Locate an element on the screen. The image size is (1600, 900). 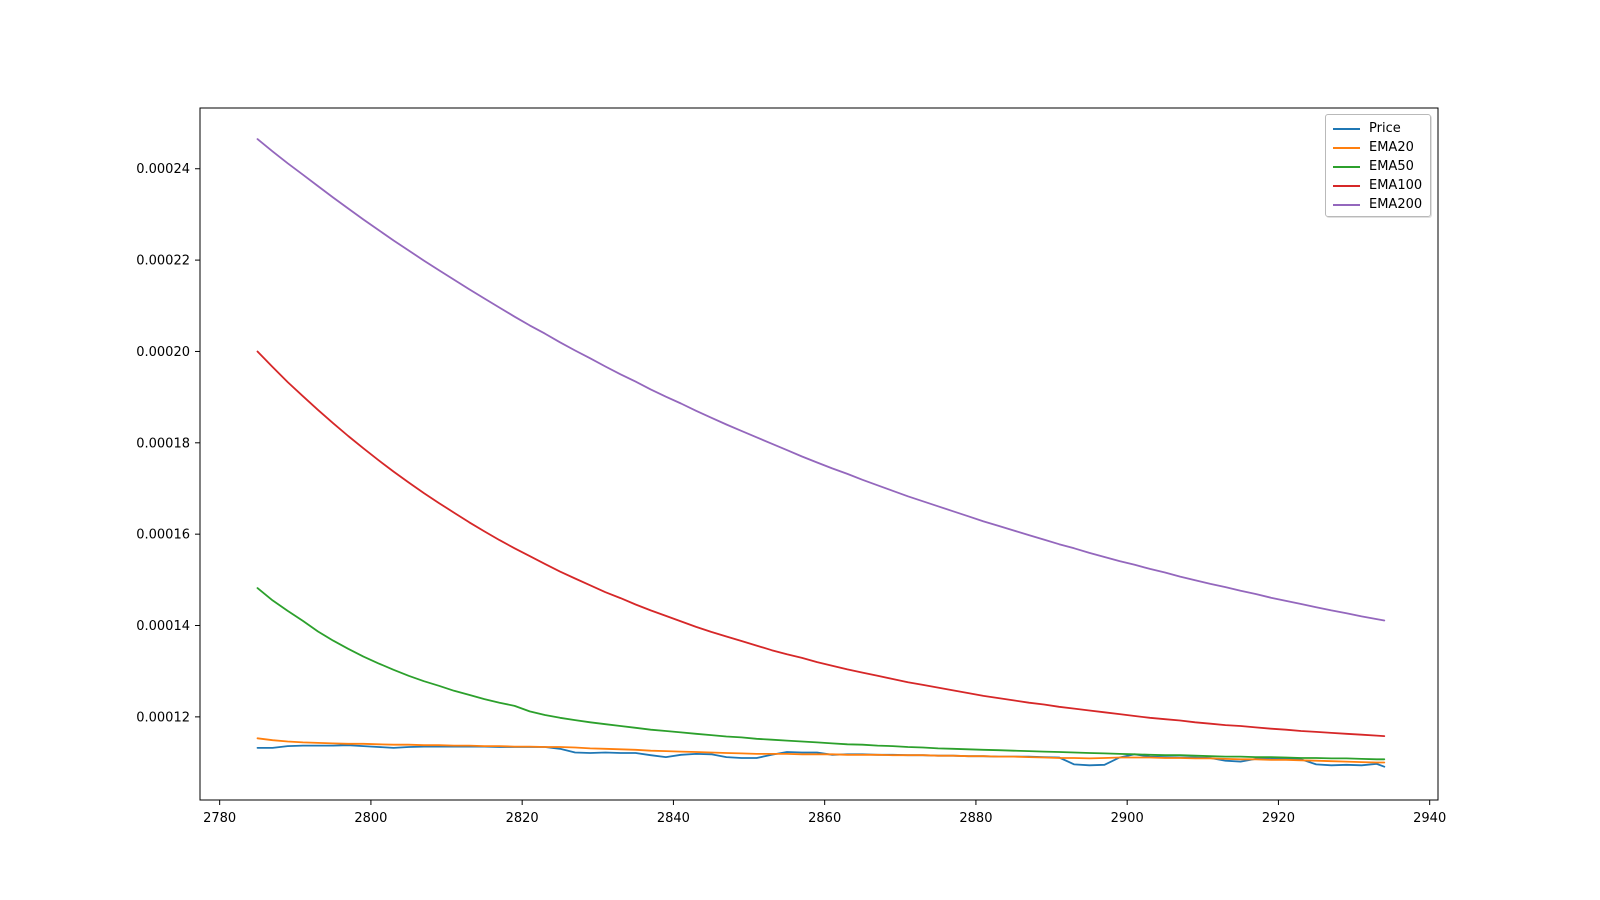
x-tick-label: 2840 is located at coordinates (673, 818).